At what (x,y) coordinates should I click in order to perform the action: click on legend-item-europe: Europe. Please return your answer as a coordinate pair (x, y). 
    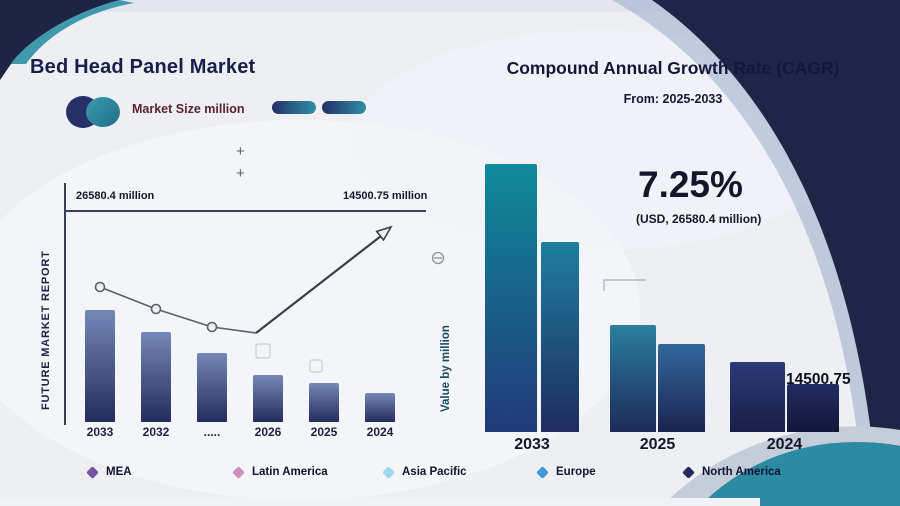
    Looking at the image, I should click on (566, 472).